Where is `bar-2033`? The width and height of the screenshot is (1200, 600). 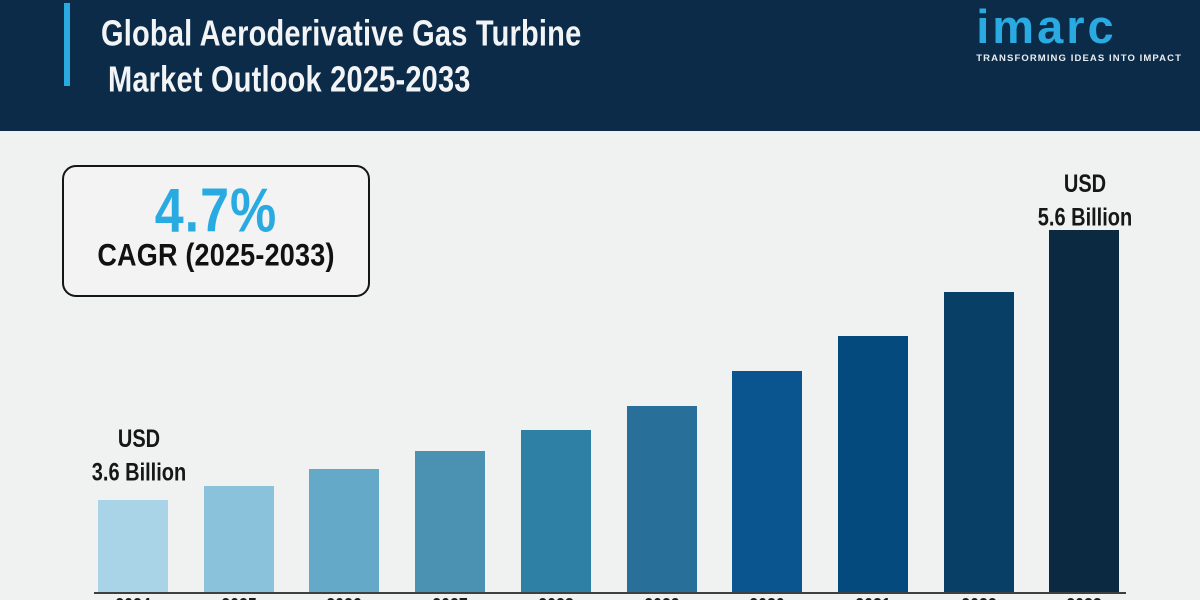 bar-2033 is located at coordinates (1084, 411).